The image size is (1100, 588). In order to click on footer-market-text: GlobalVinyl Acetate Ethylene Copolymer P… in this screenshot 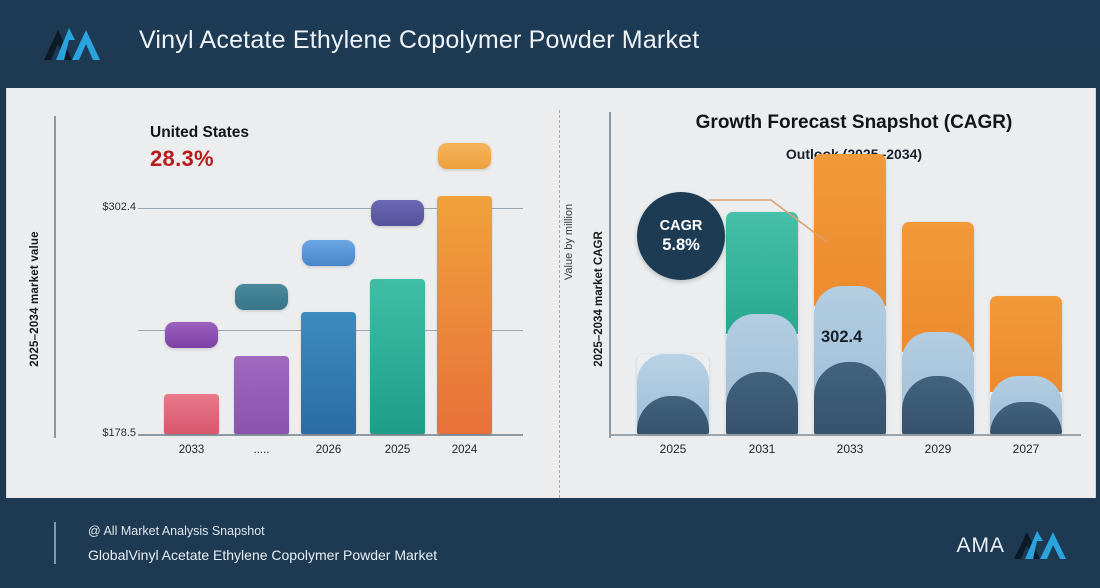, I will do `click(263, 555)`.